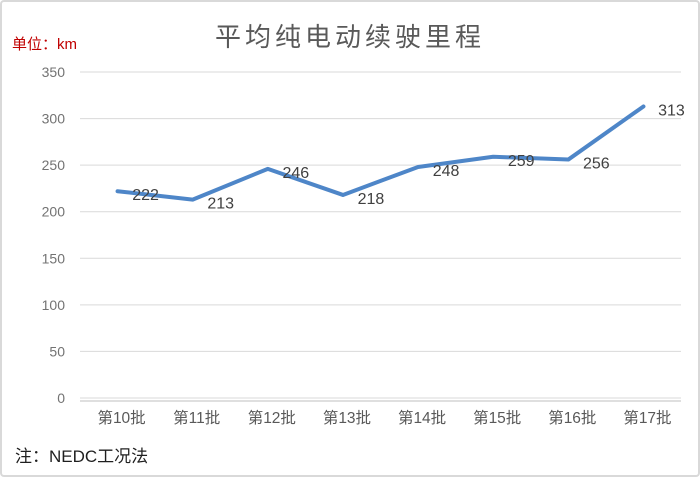  I want to click on data-point-label: 313, so click(671, 110).